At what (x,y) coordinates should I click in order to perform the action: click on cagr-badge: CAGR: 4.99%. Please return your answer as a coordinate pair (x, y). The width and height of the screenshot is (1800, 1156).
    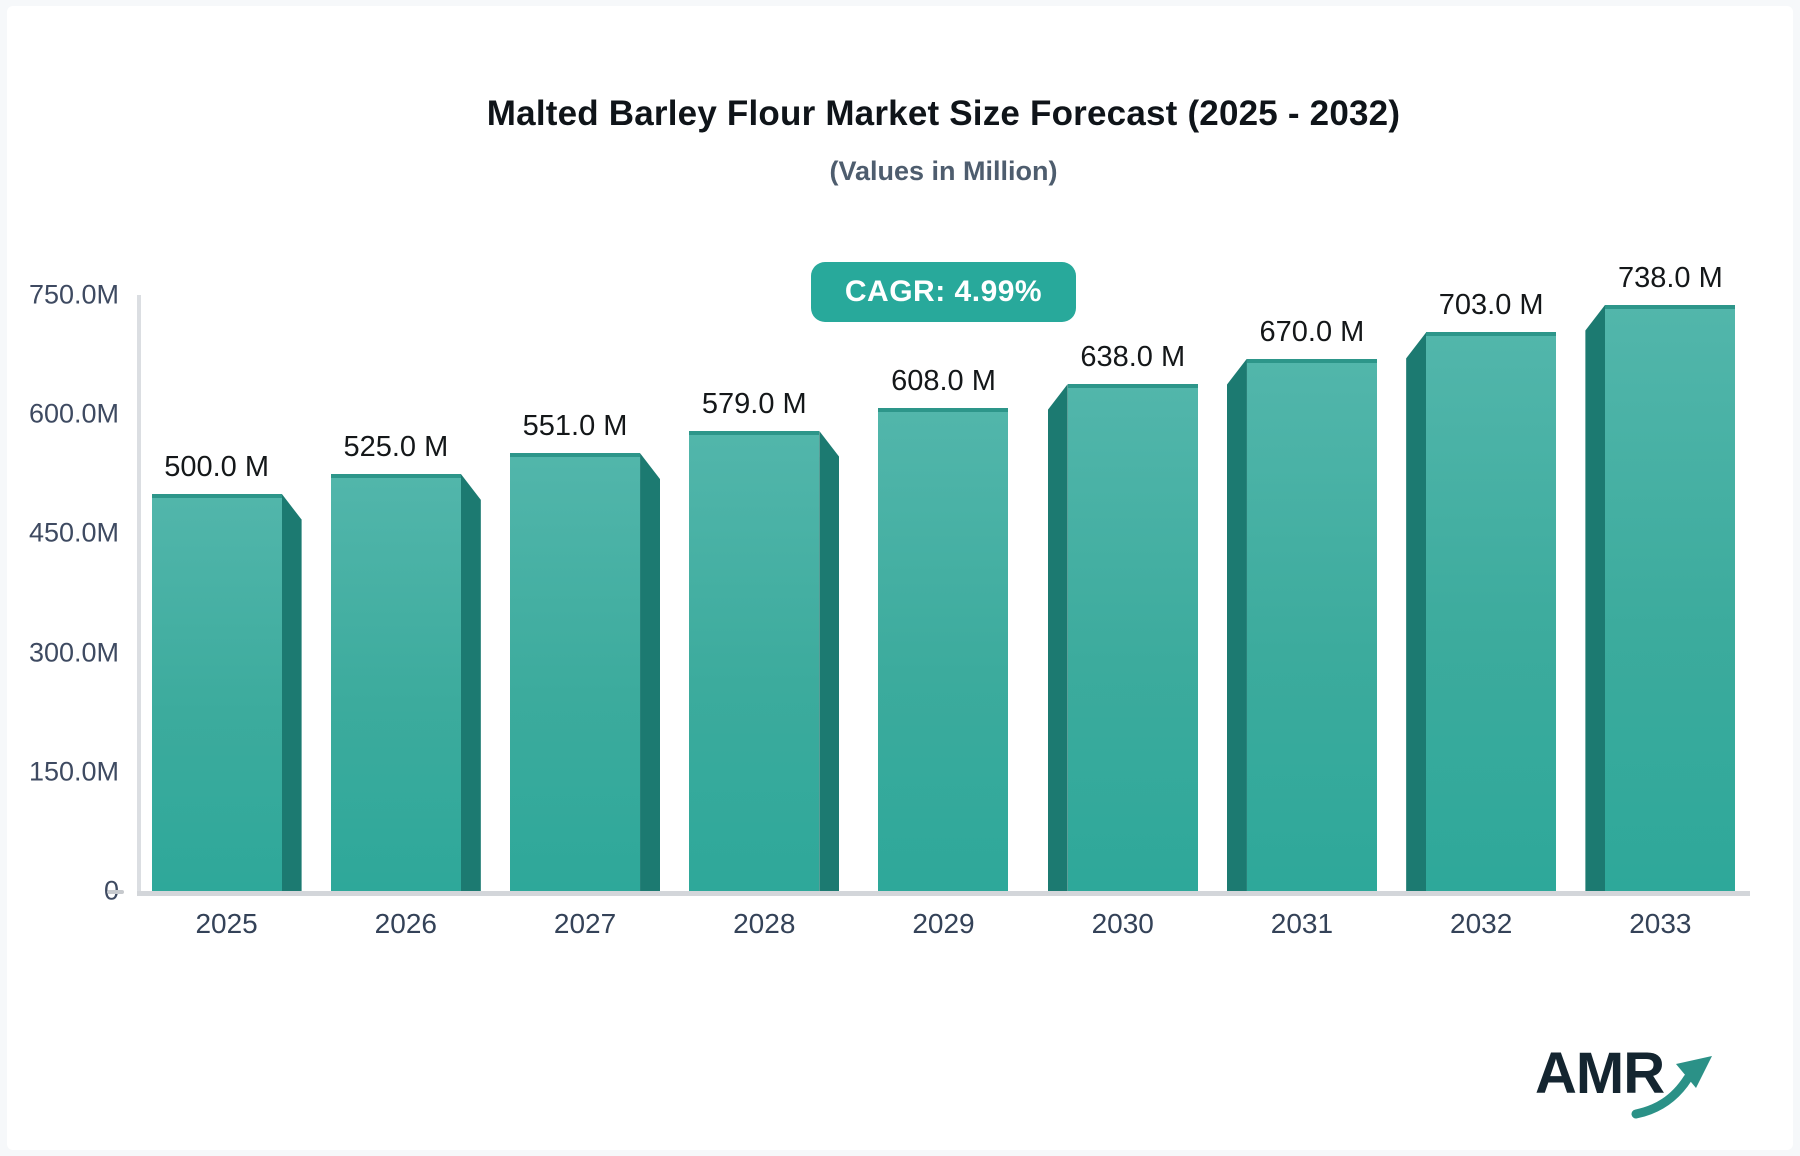
    Looking at the image, I should click on (943, 292).